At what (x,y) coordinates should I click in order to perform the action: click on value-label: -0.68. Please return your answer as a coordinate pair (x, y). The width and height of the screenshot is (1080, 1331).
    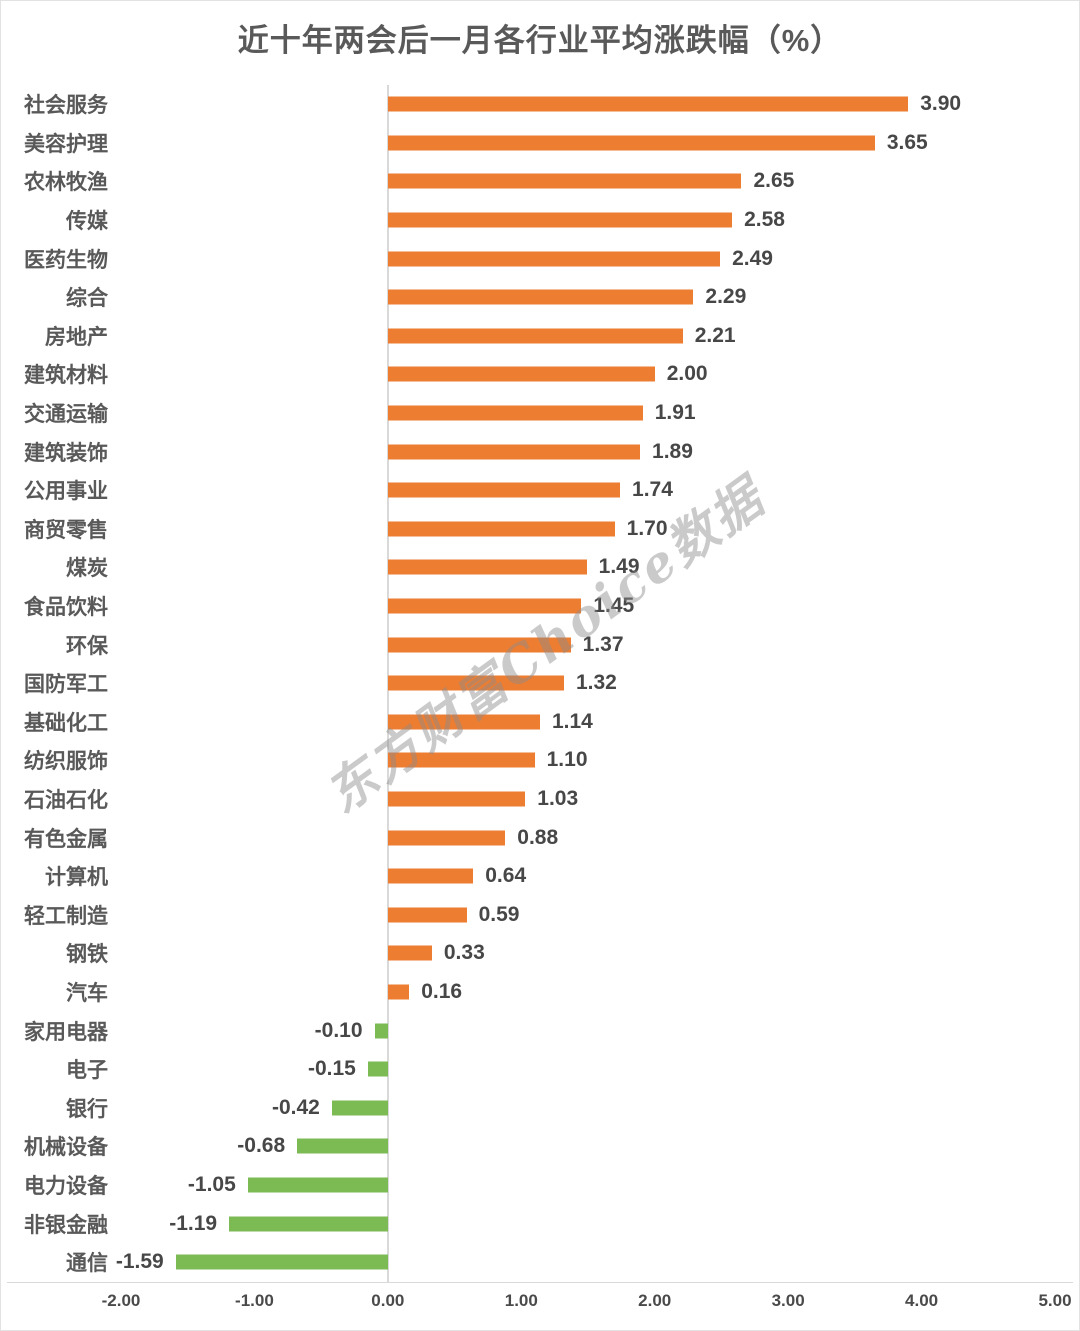
    Looking at the image, I should click on (261, 1146).